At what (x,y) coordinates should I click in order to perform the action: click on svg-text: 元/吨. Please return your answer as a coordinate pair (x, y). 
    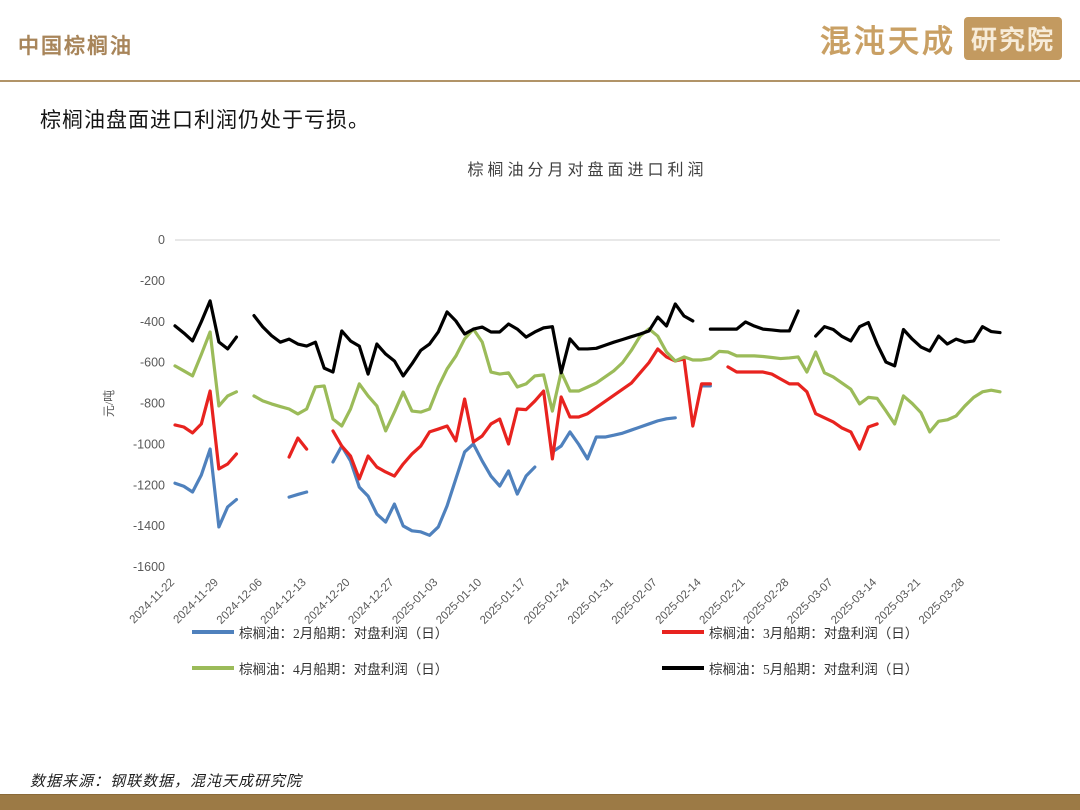
    Looking at the image, I should click on (109, 403).